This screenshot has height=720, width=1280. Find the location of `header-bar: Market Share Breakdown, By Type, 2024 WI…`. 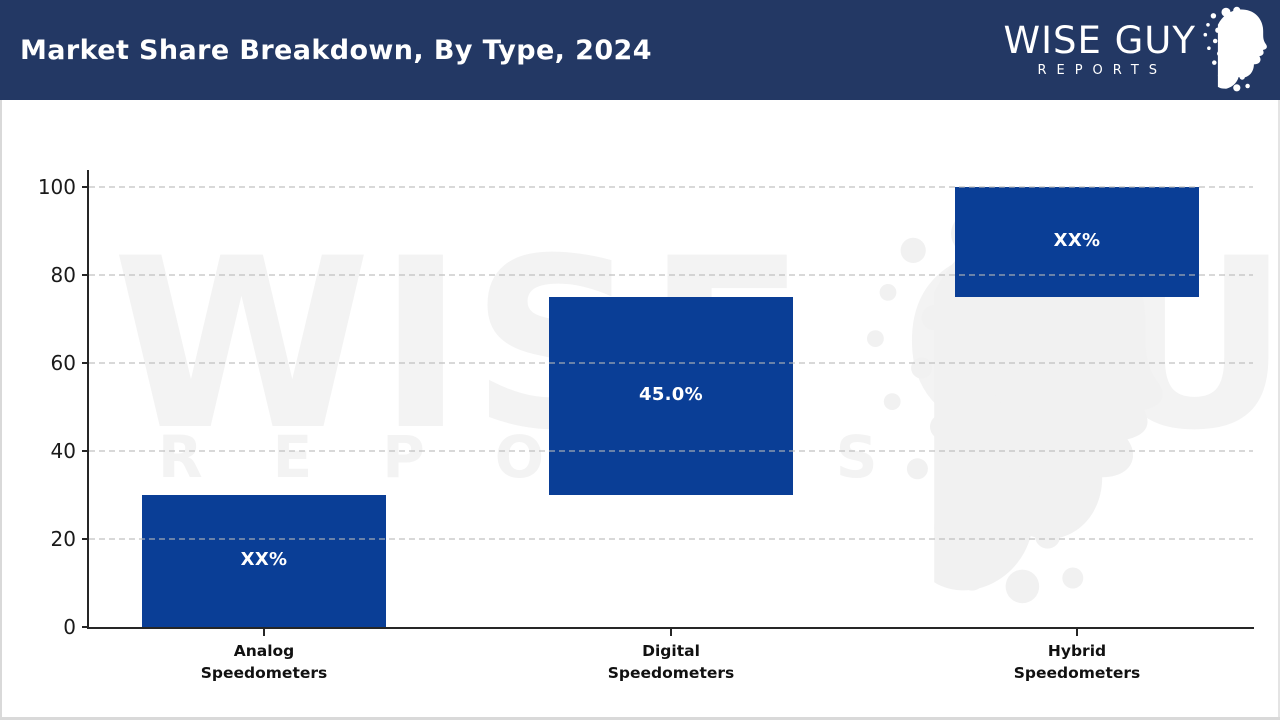

header-bar: Market Share Breakdown, By Type, 2024 WI… is located at coordinates (640, 50).